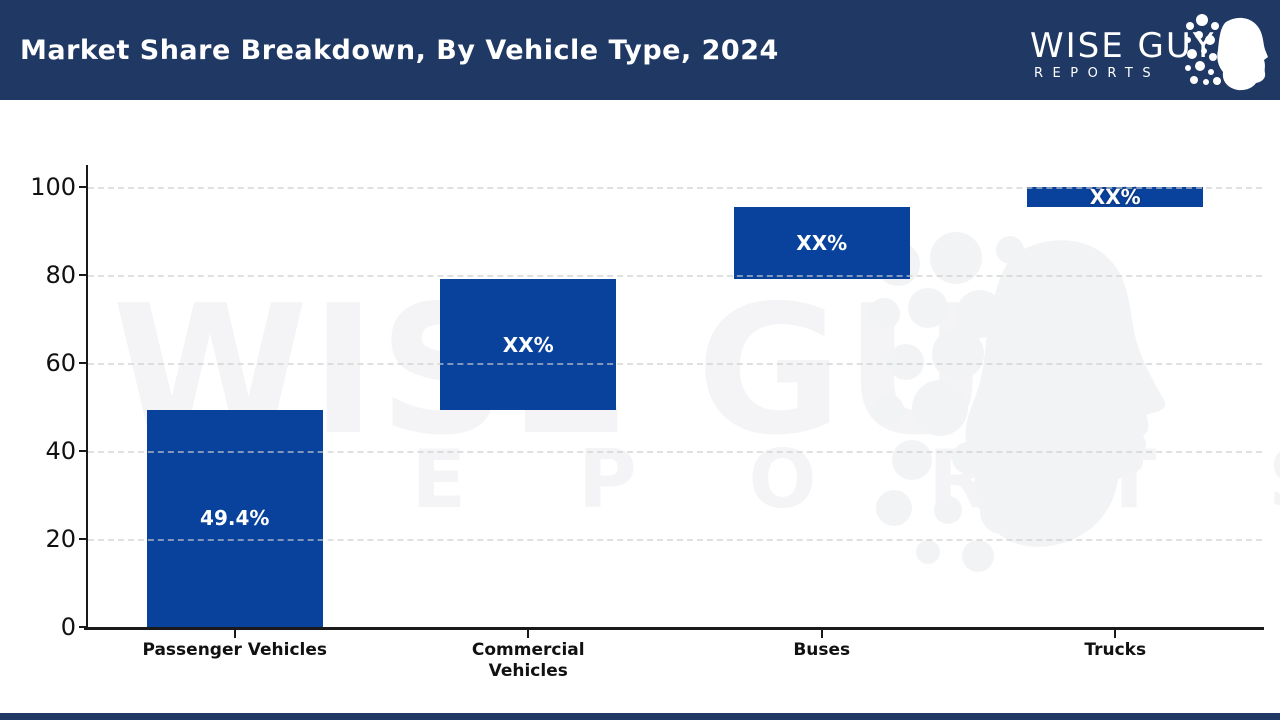 This screenshot has width=1280, height=720. Describe the element at coordinates (87, 397) in the screenshot. I see `y-axis-line` at that location.